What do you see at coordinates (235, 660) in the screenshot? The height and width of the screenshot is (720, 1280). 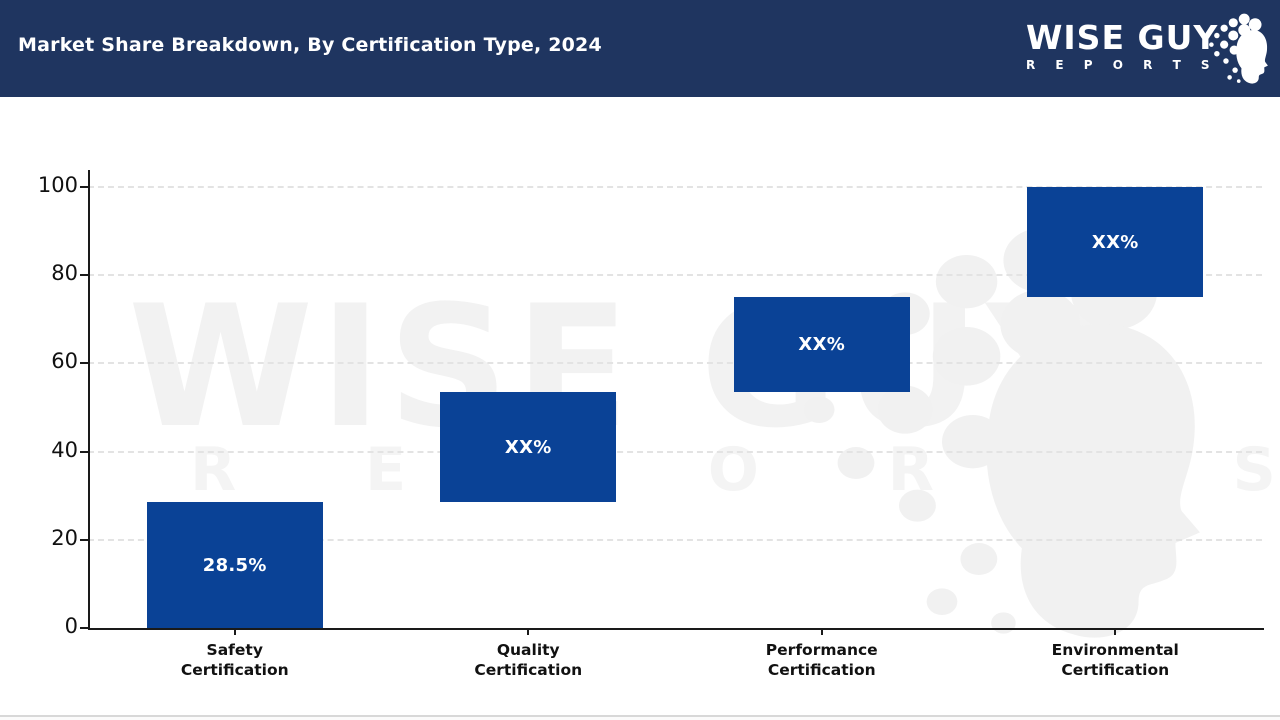 I see `x-category-label: Safety Certification` at bounding box center [235, 660].